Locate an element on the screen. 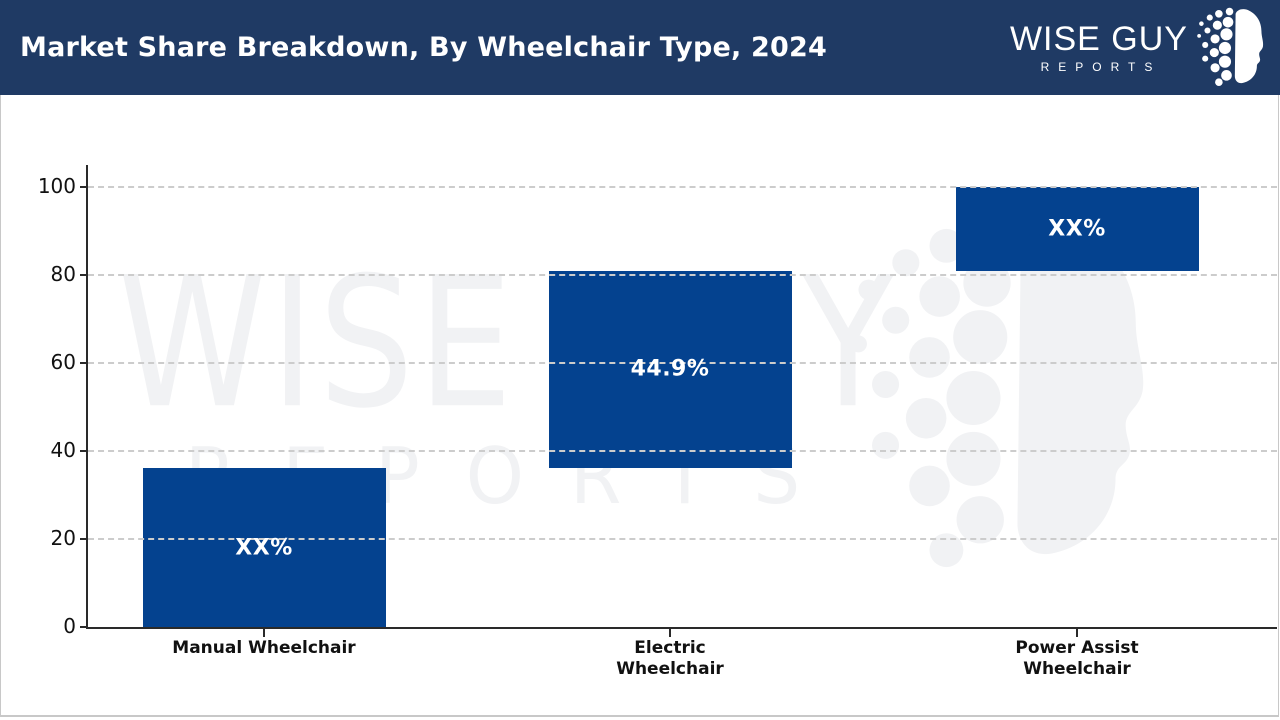  bar-manual-wheelchair is located at coordinates (264, 547).